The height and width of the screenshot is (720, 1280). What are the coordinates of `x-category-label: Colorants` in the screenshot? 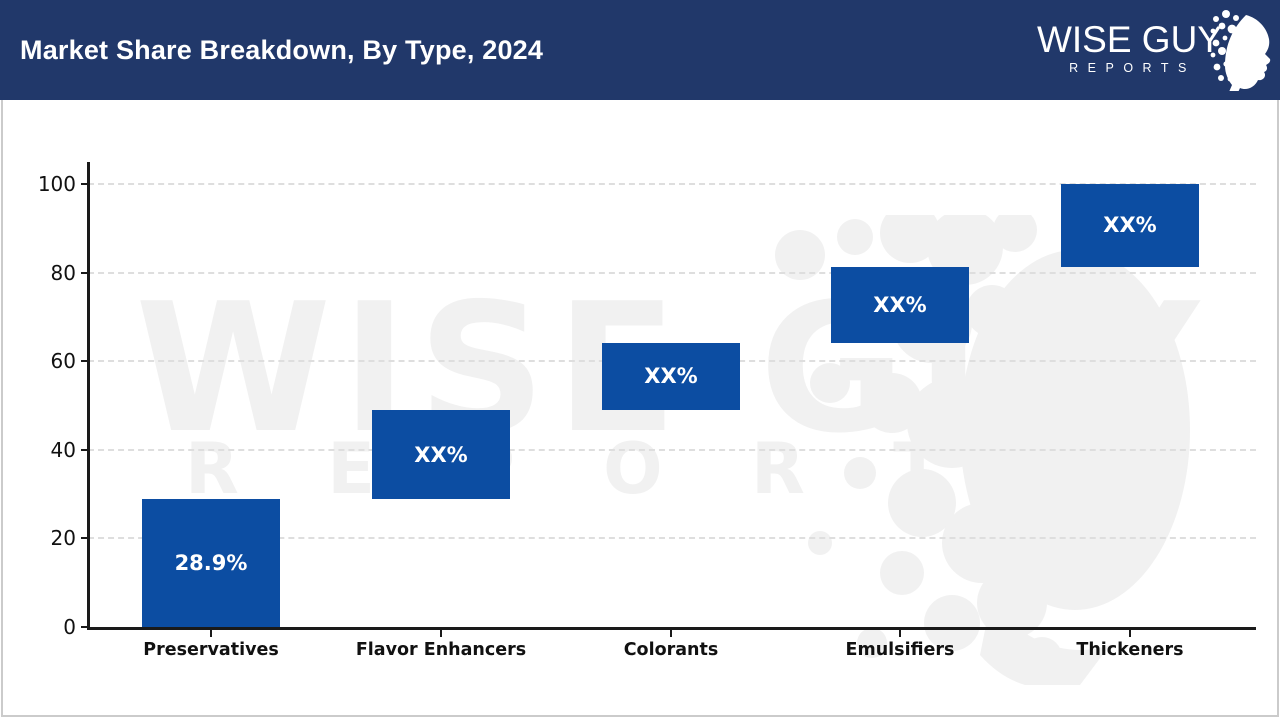 It's located at (671, 650).